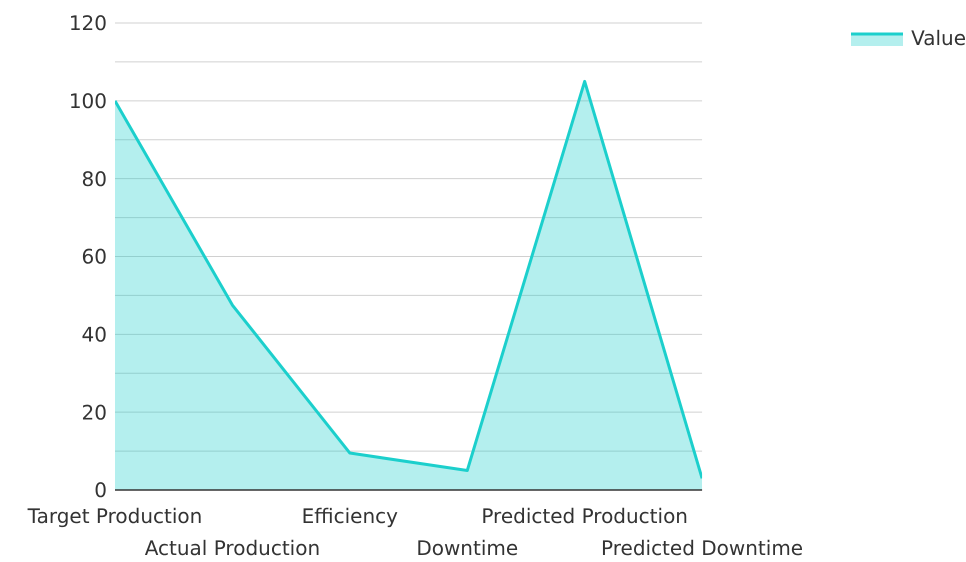 The height and width of the screenshot is (562, 966). What do you see at coordinates (114, 516) in the screenshot?
I see `x-tick-label: Target Production` at bounding box center [114, 516].